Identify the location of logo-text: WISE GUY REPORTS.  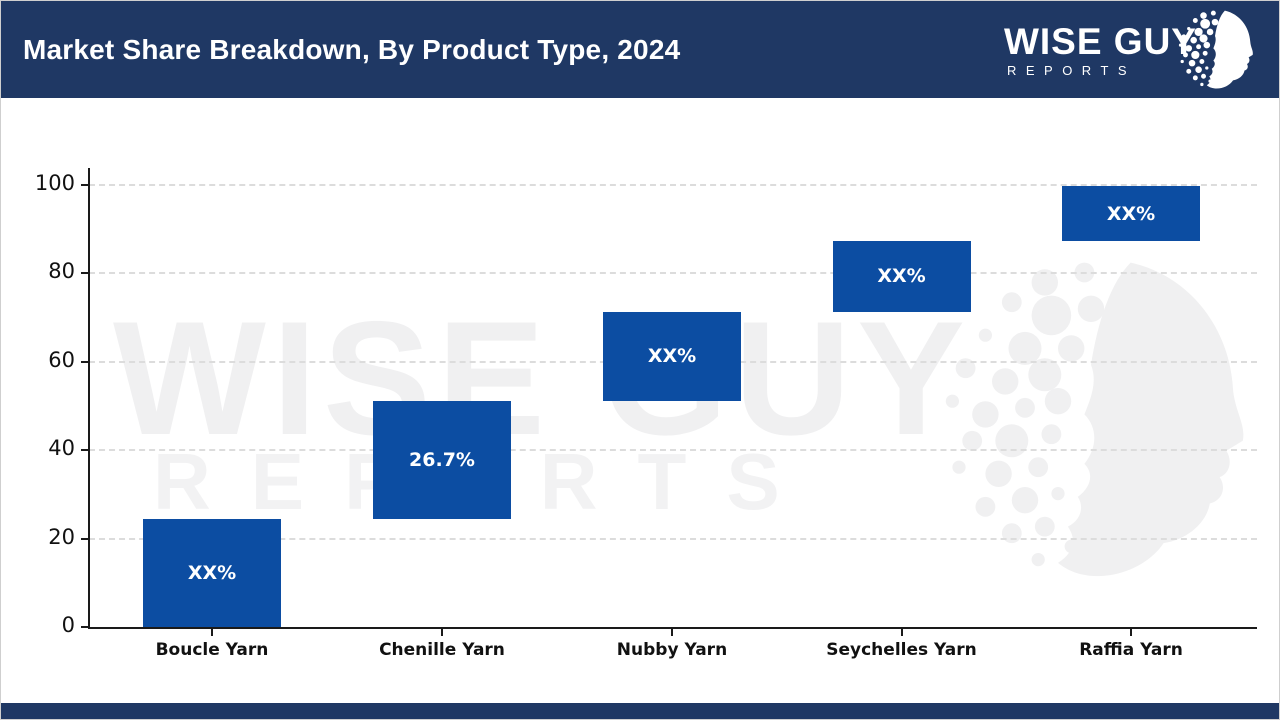
(1100, 50).